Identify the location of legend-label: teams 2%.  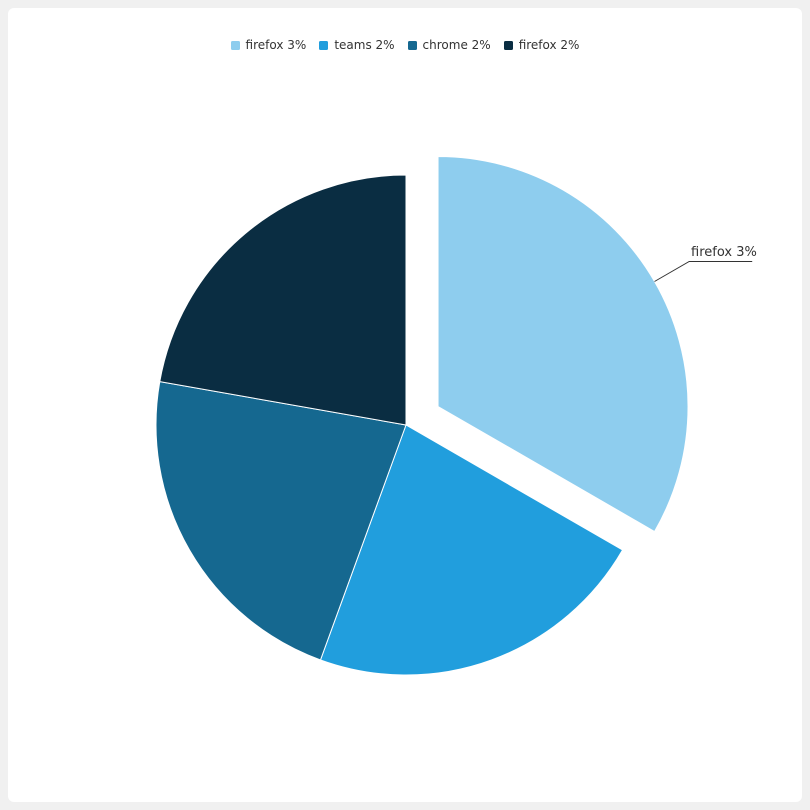
(364, 45).